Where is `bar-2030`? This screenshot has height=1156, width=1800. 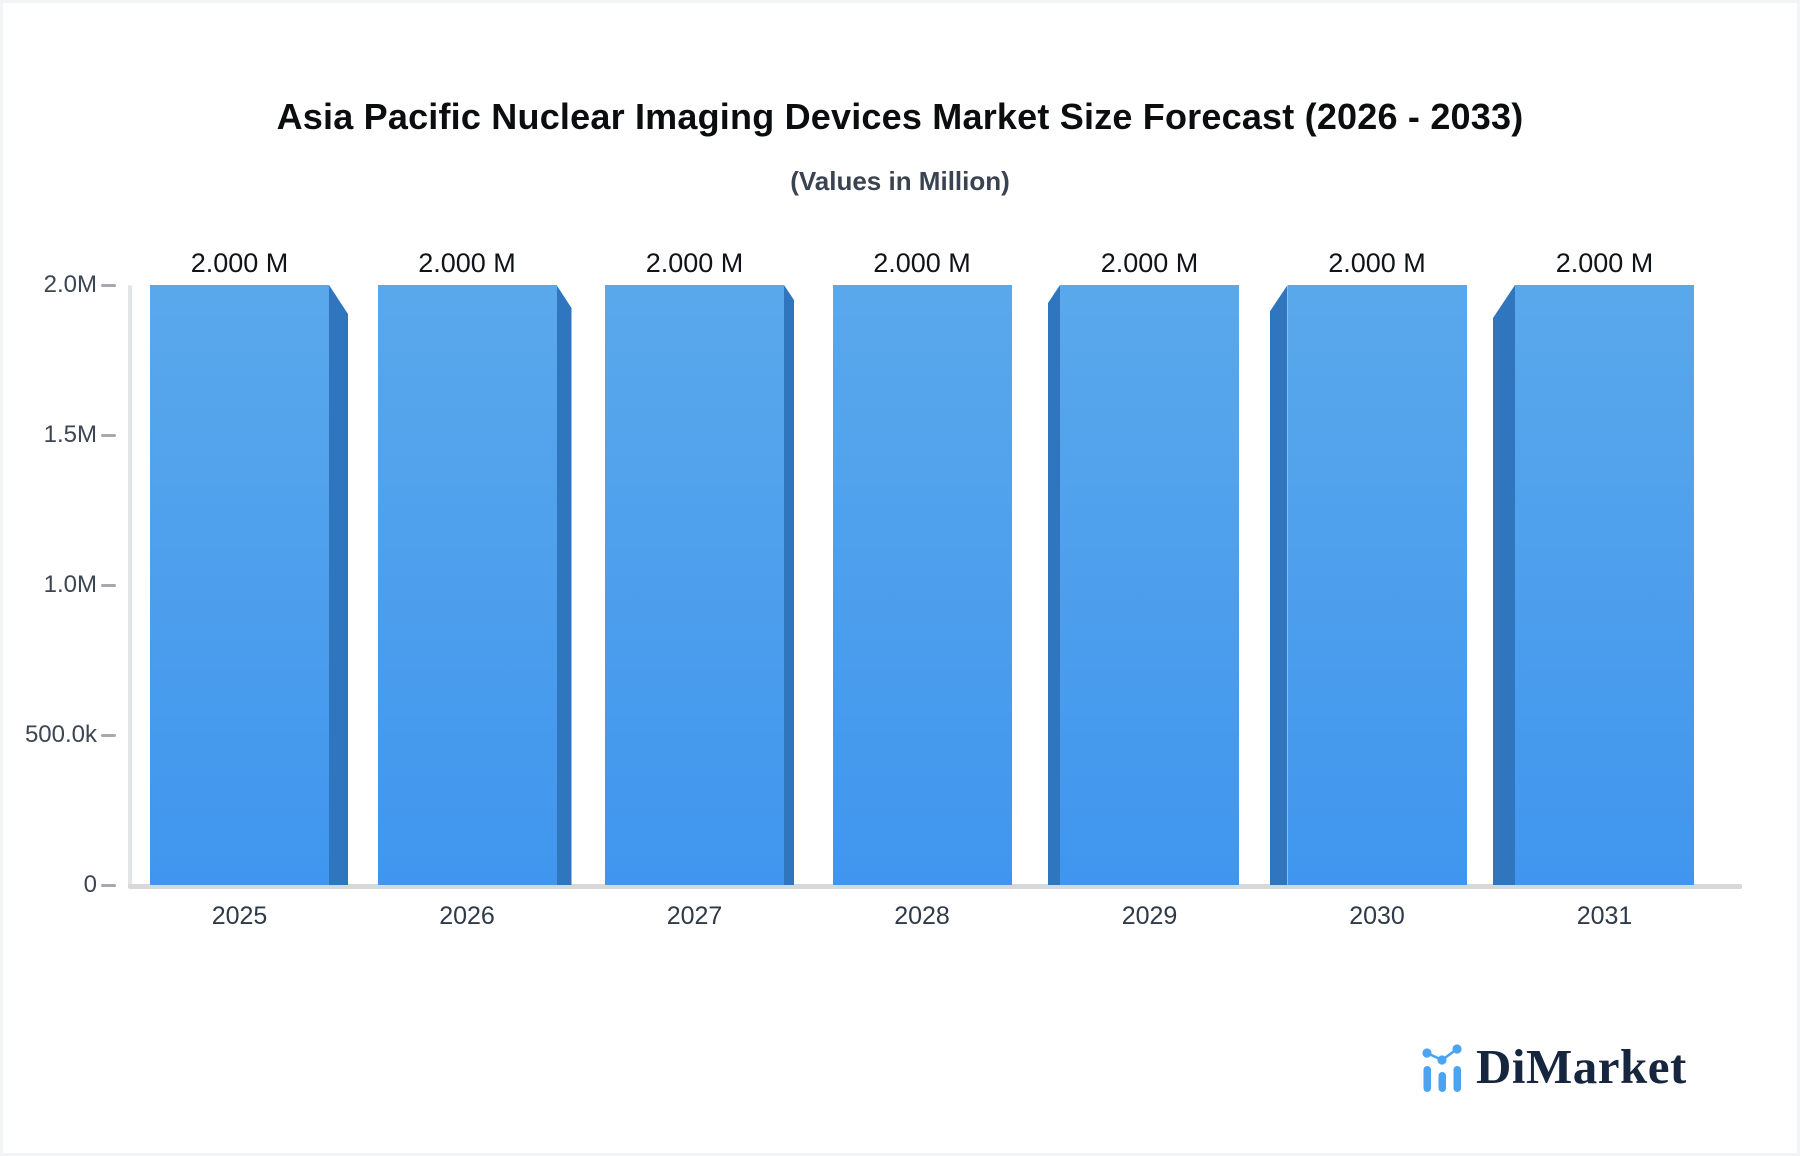
bar-2030 is located at coordinates (1377, 585).